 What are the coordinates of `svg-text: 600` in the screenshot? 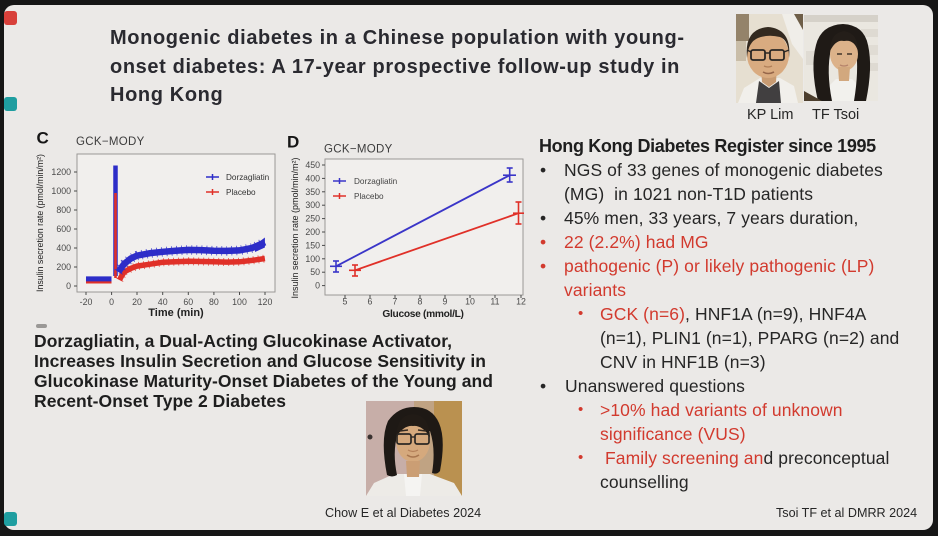 It's located at (63, 229).